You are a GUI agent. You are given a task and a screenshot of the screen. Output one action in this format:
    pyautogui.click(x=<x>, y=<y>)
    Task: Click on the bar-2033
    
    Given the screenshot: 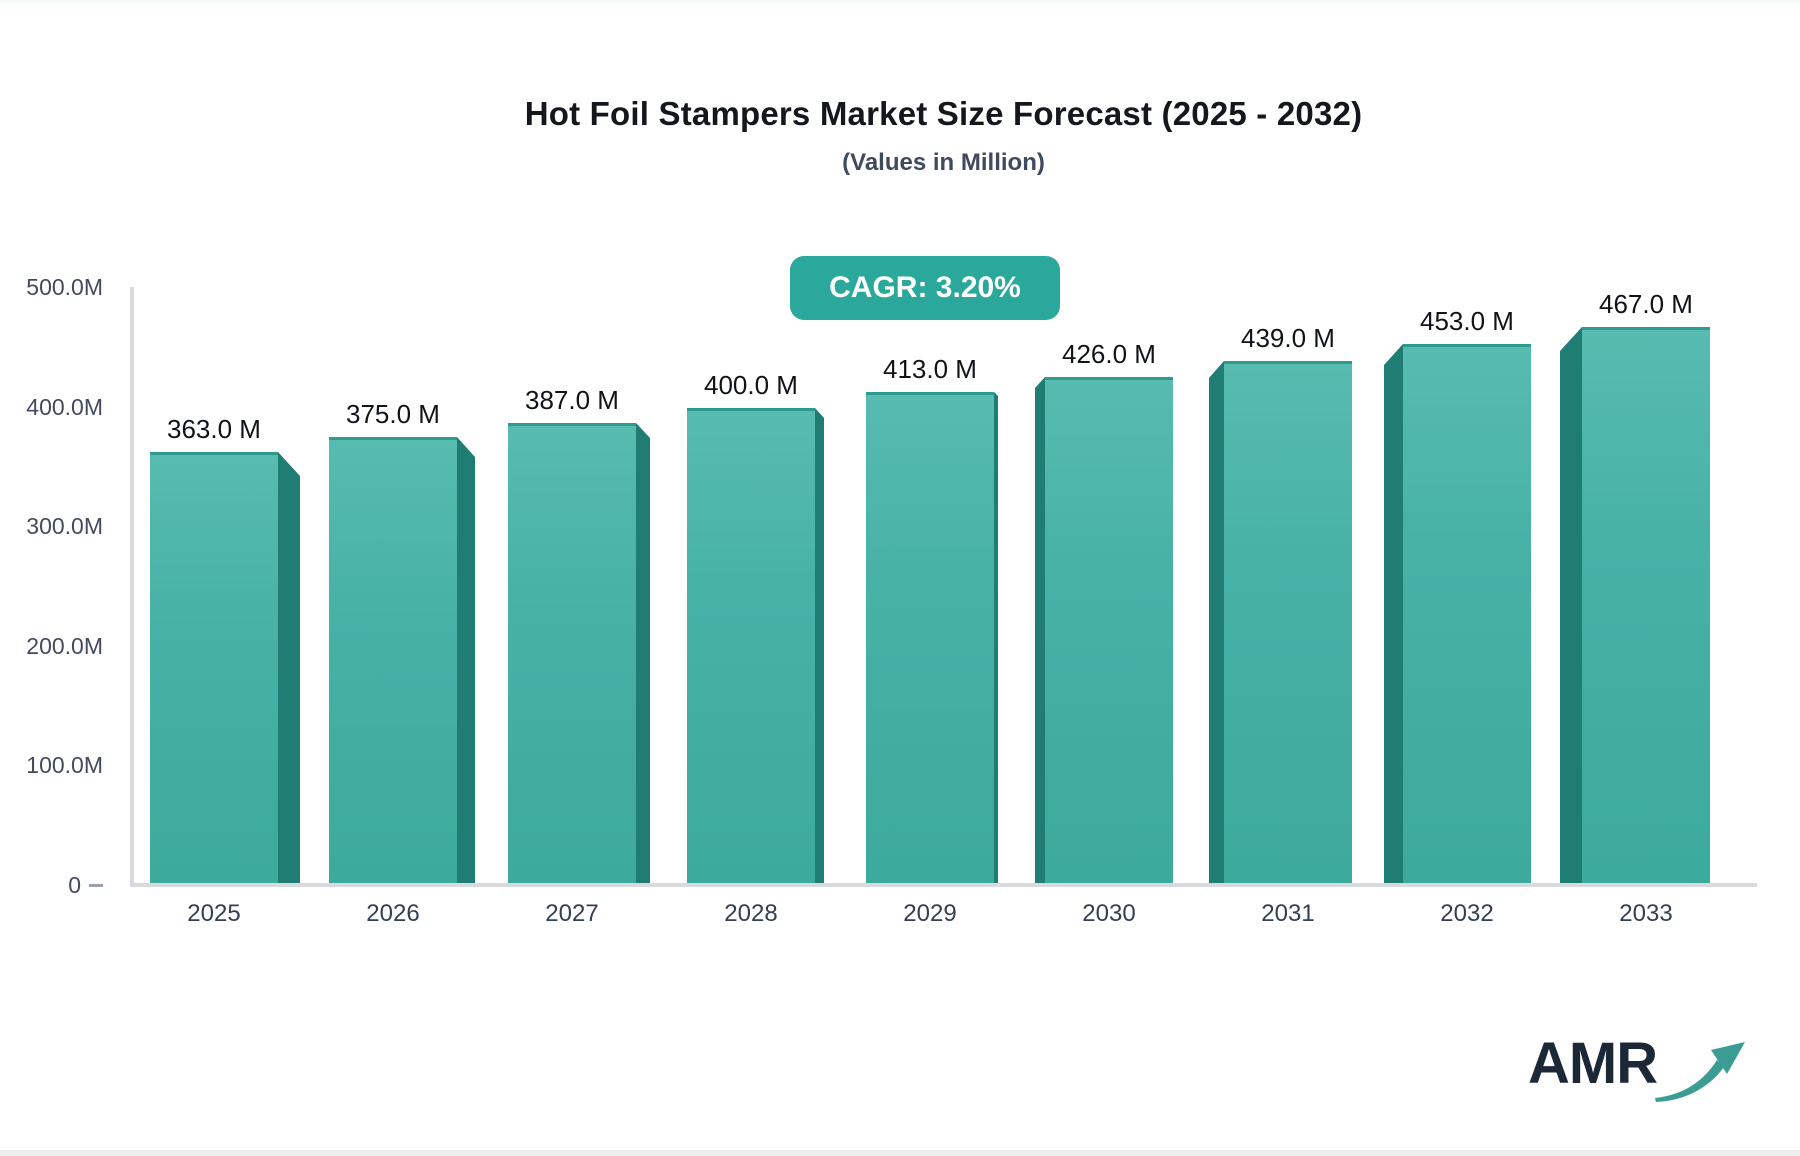 What is the action you would take?
    pyautogui.click(x=1635, y=606)
    